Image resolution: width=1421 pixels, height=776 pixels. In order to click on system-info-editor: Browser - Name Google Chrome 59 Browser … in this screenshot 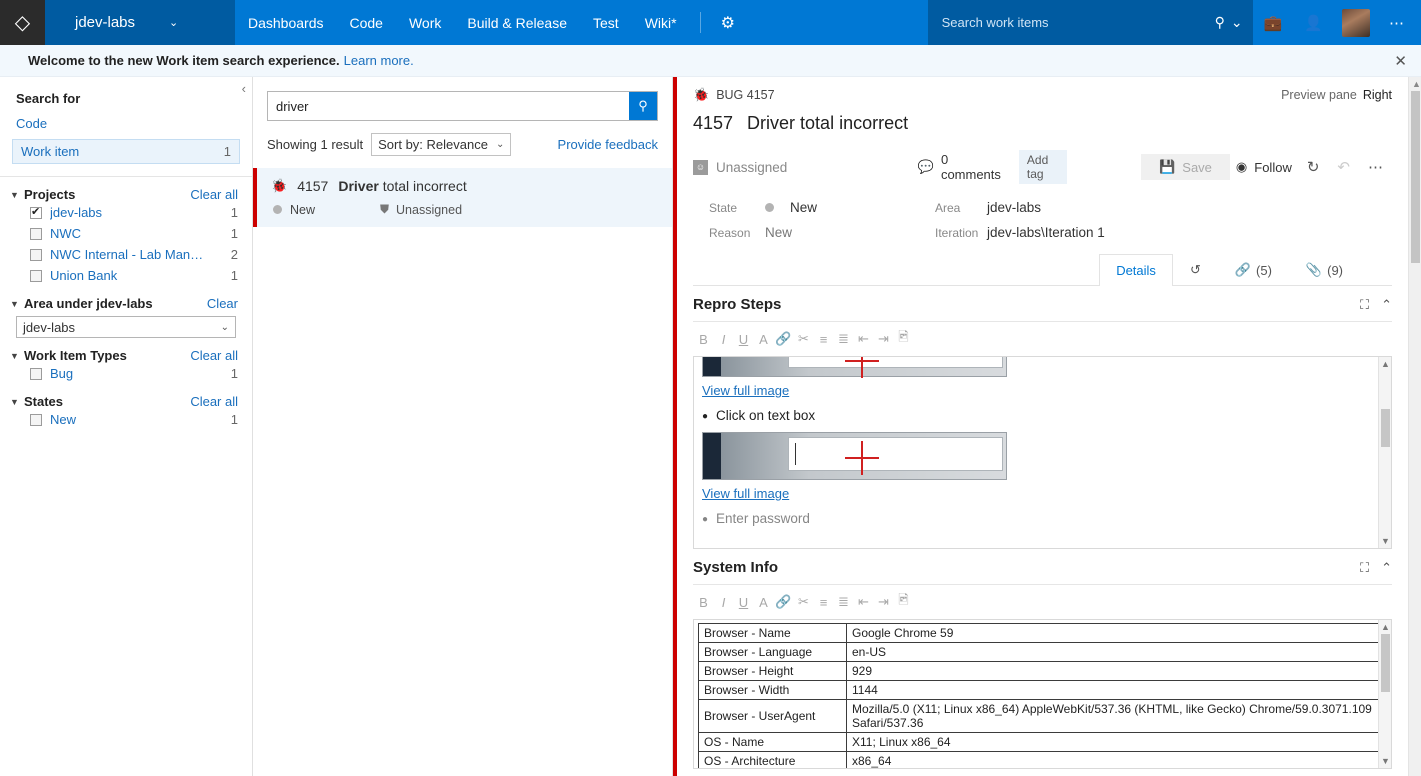, I will do `click(1042, 694)`.